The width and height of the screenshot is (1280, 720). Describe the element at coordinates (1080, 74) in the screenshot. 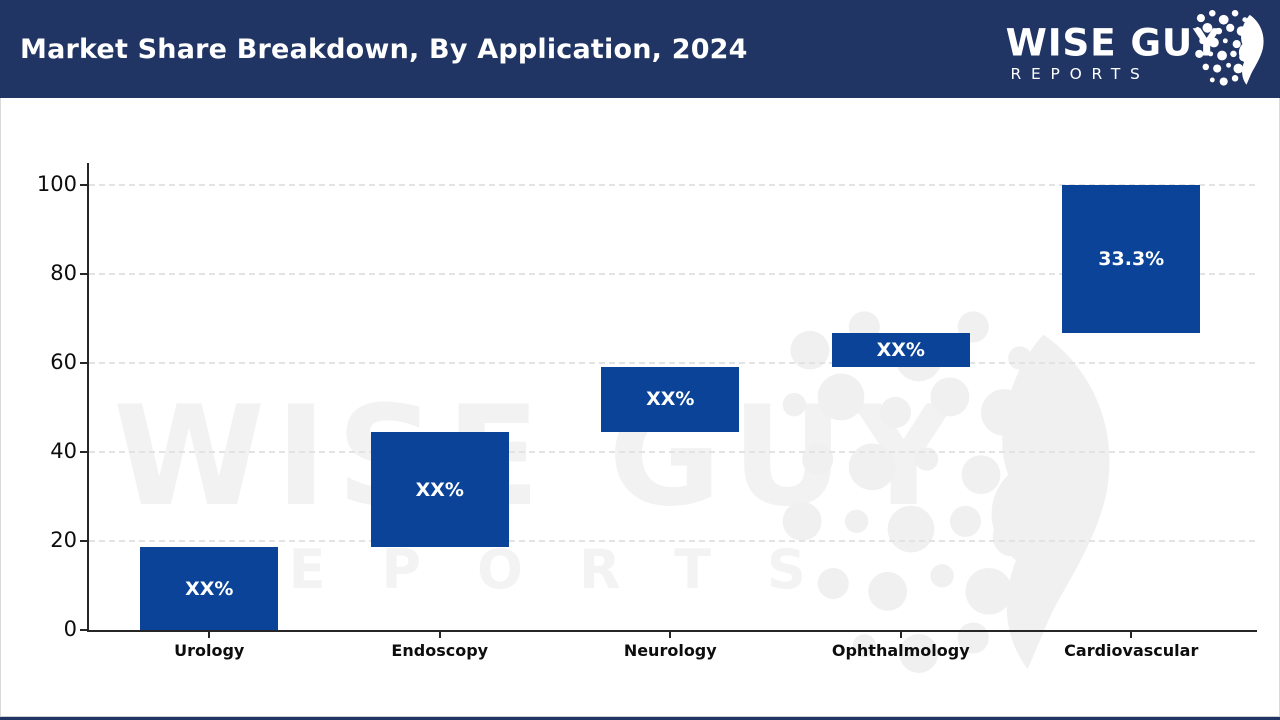

I see `brand-sub-text: REPORTS` at that location.